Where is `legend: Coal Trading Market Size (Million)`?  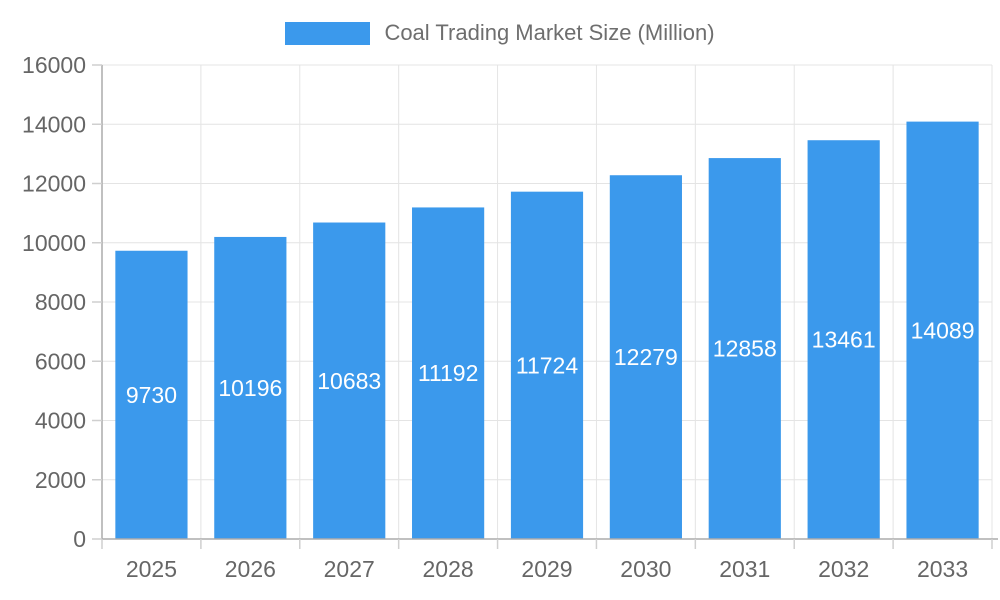
legend: Coal Trading Market Size (Million) is located at coordinates (500, 33).